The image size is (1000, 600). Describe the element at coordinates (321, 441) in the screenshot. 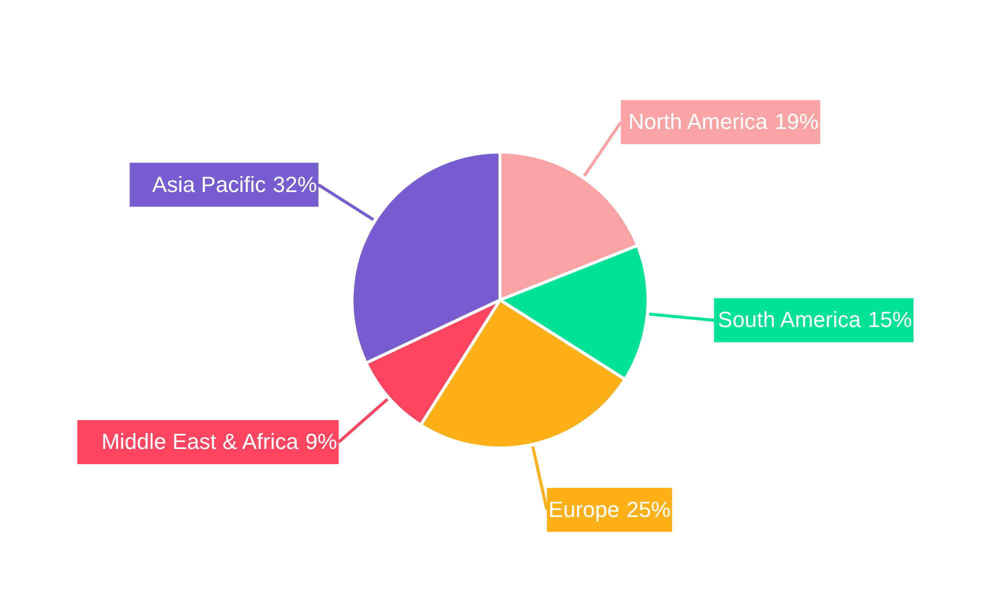

I see `data-label: 9%` at that location.